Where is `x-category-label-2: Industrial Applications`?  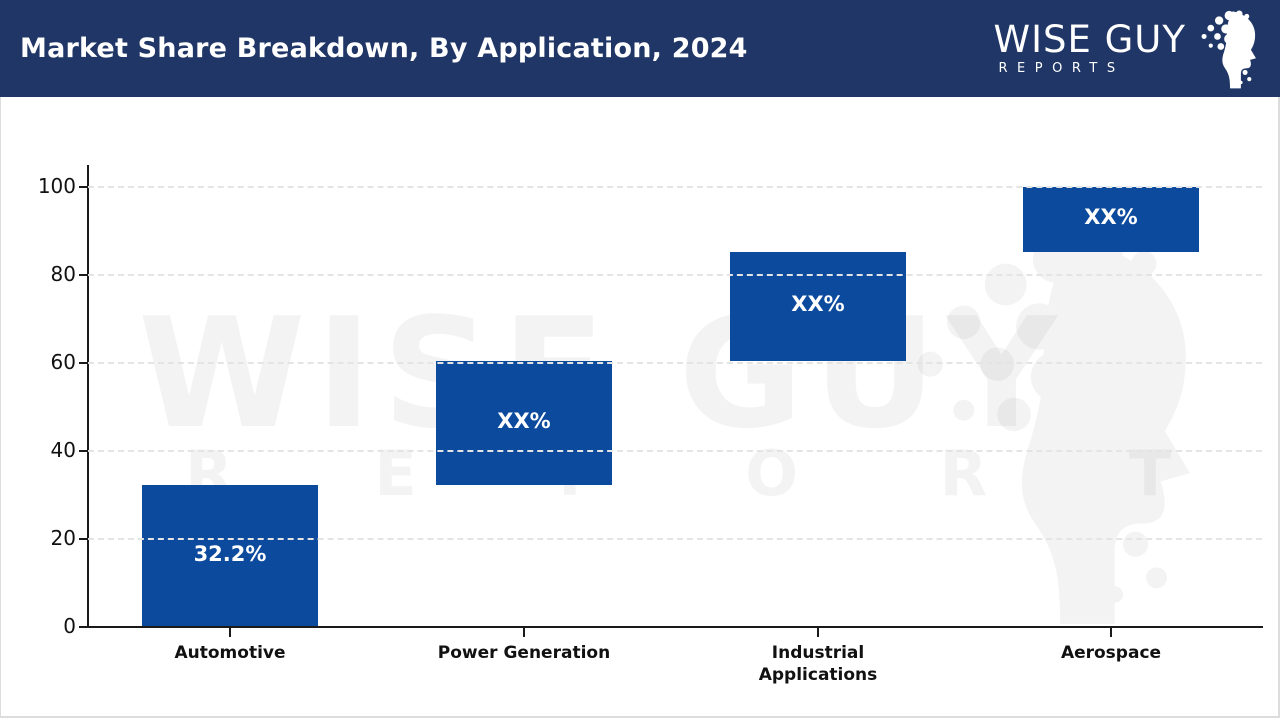 x-category-label-2: Industrial Applications is located at coordinates (818, 664).